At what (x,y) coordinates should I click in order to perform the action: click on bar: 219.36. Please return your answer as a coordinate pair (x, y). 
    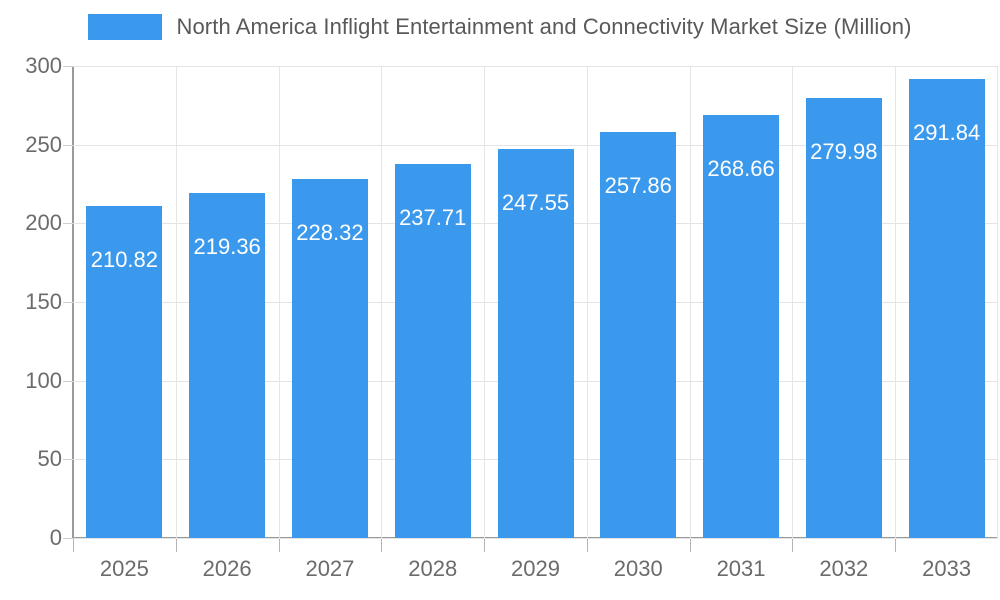
    Looking at the image, I should click on (227, 365).